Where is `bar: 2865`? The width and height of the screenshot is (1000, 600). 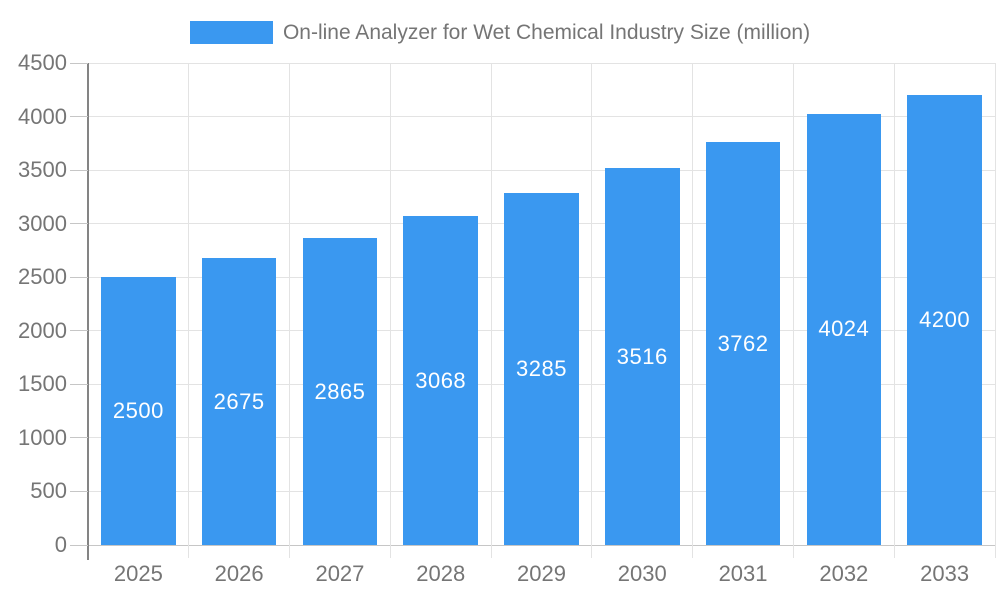 bar: 2865 is located at coordinates (340, 391).